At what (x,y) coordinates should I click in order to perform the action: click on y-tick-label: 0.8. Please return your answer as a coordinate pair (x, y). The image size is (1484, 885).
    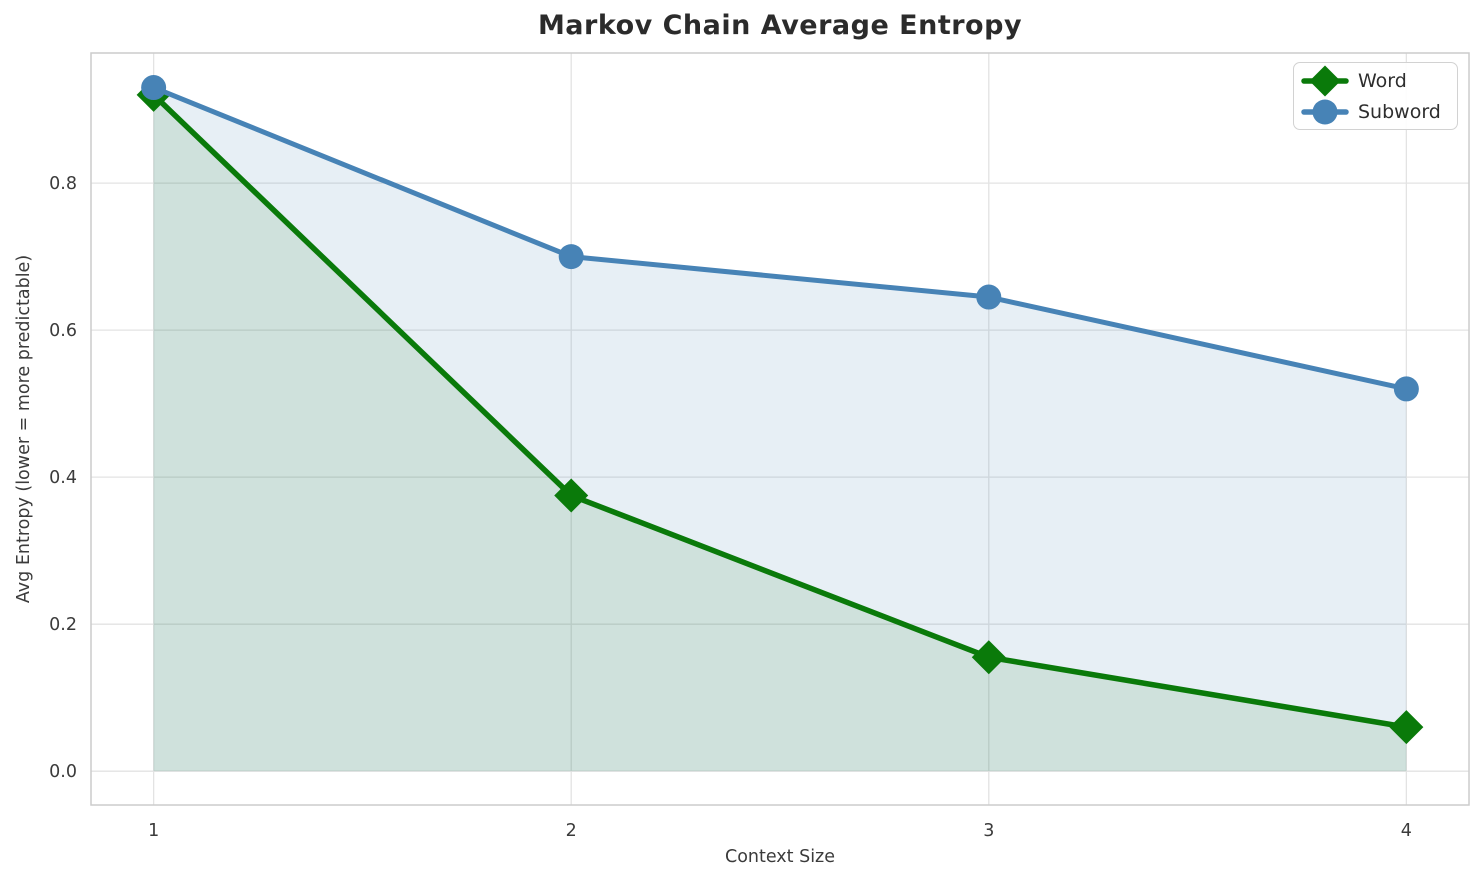
    Looking at the image, I should click on (63, 184).